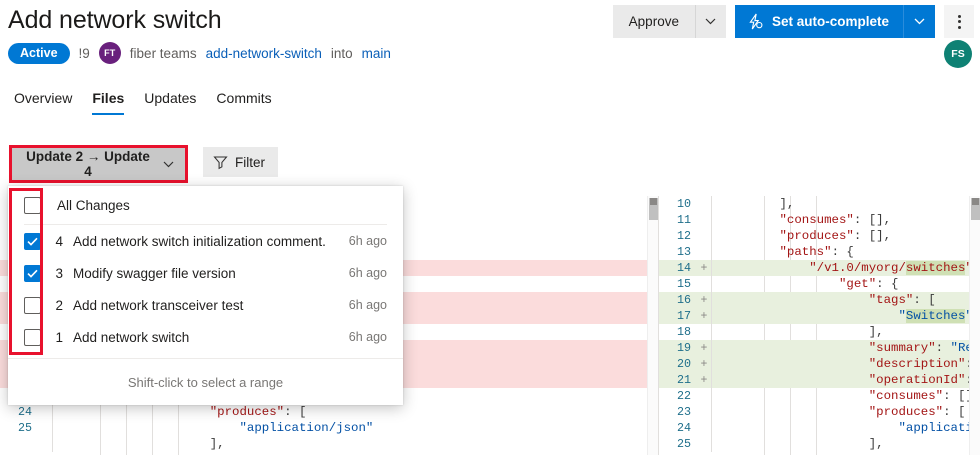  What do you see at coordinates (115, 20) in the screenshot?
I see `page-title: Add network switch` at bounding box center [115, 20].